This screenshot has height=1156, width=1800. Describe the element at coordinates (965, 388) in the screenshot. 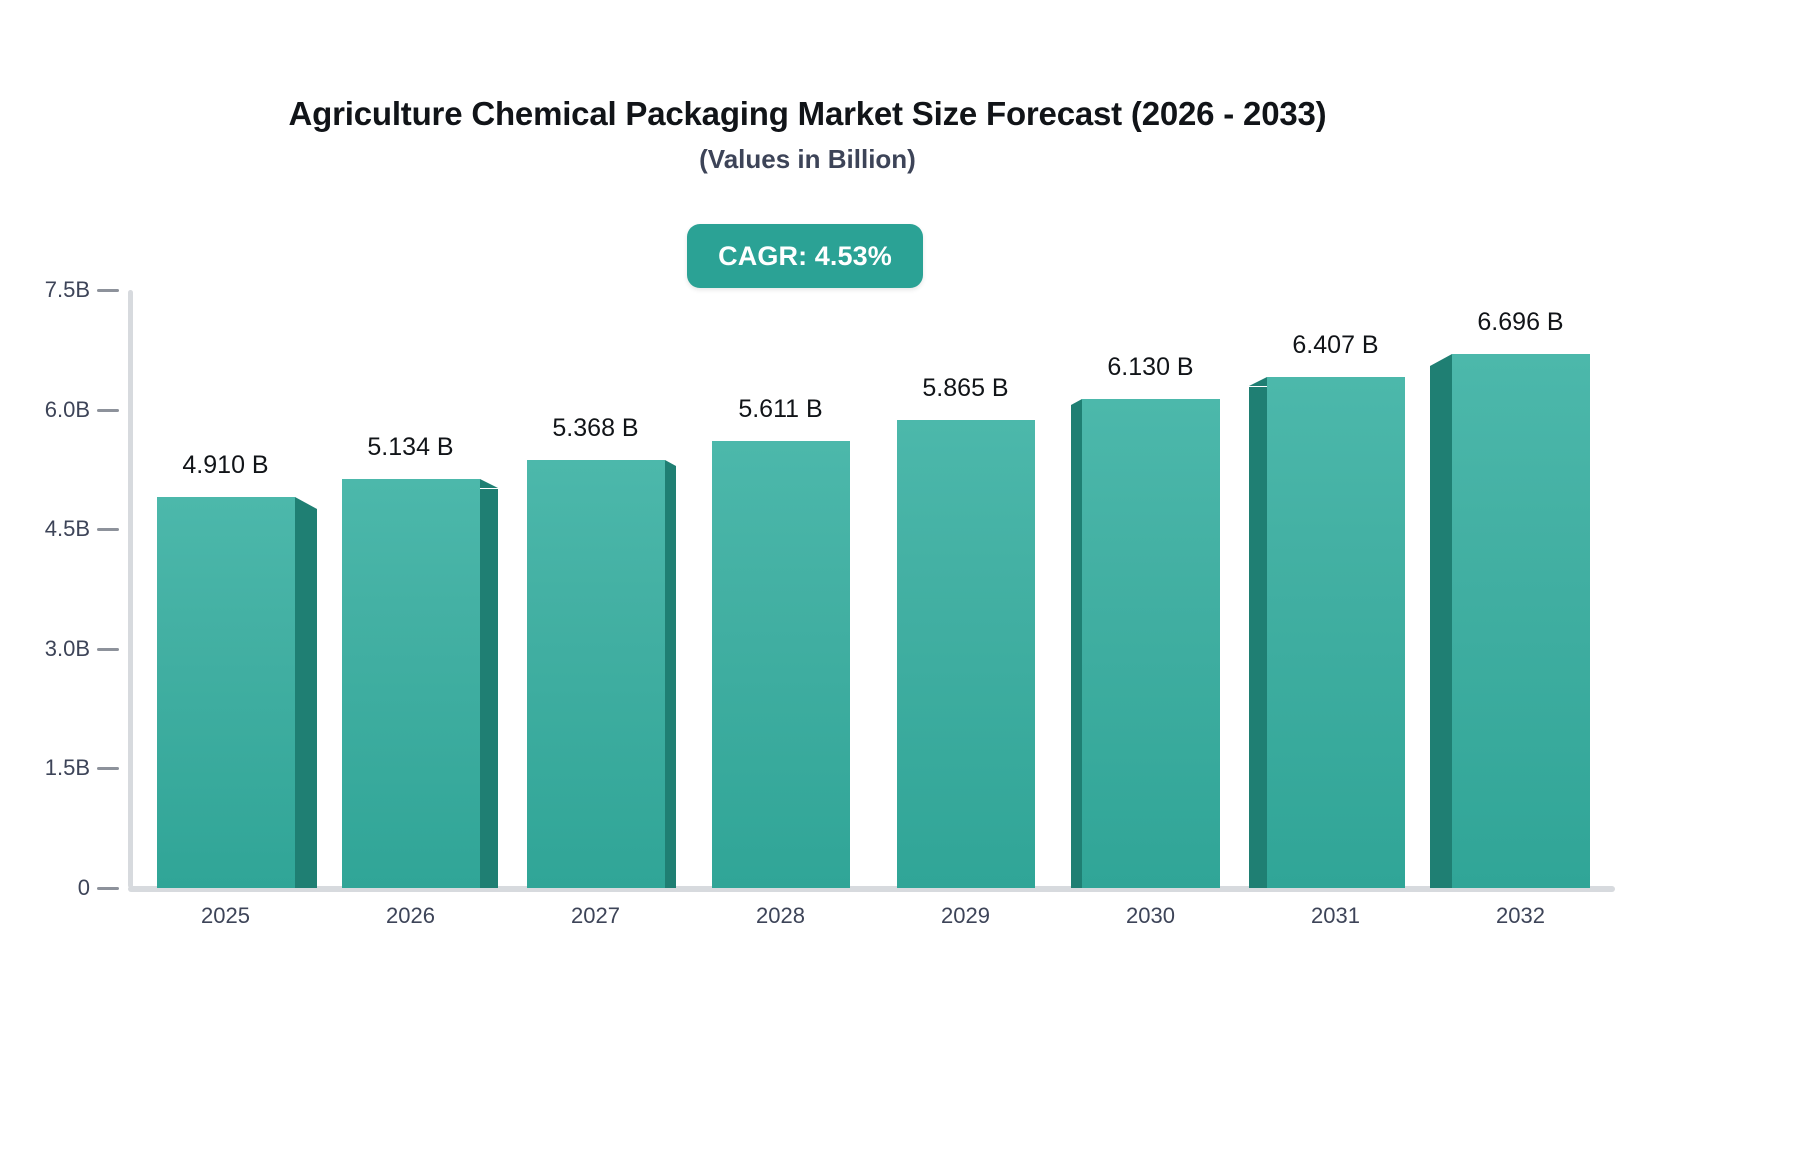

I see `bar-value-label: 5.865 B` at that location.